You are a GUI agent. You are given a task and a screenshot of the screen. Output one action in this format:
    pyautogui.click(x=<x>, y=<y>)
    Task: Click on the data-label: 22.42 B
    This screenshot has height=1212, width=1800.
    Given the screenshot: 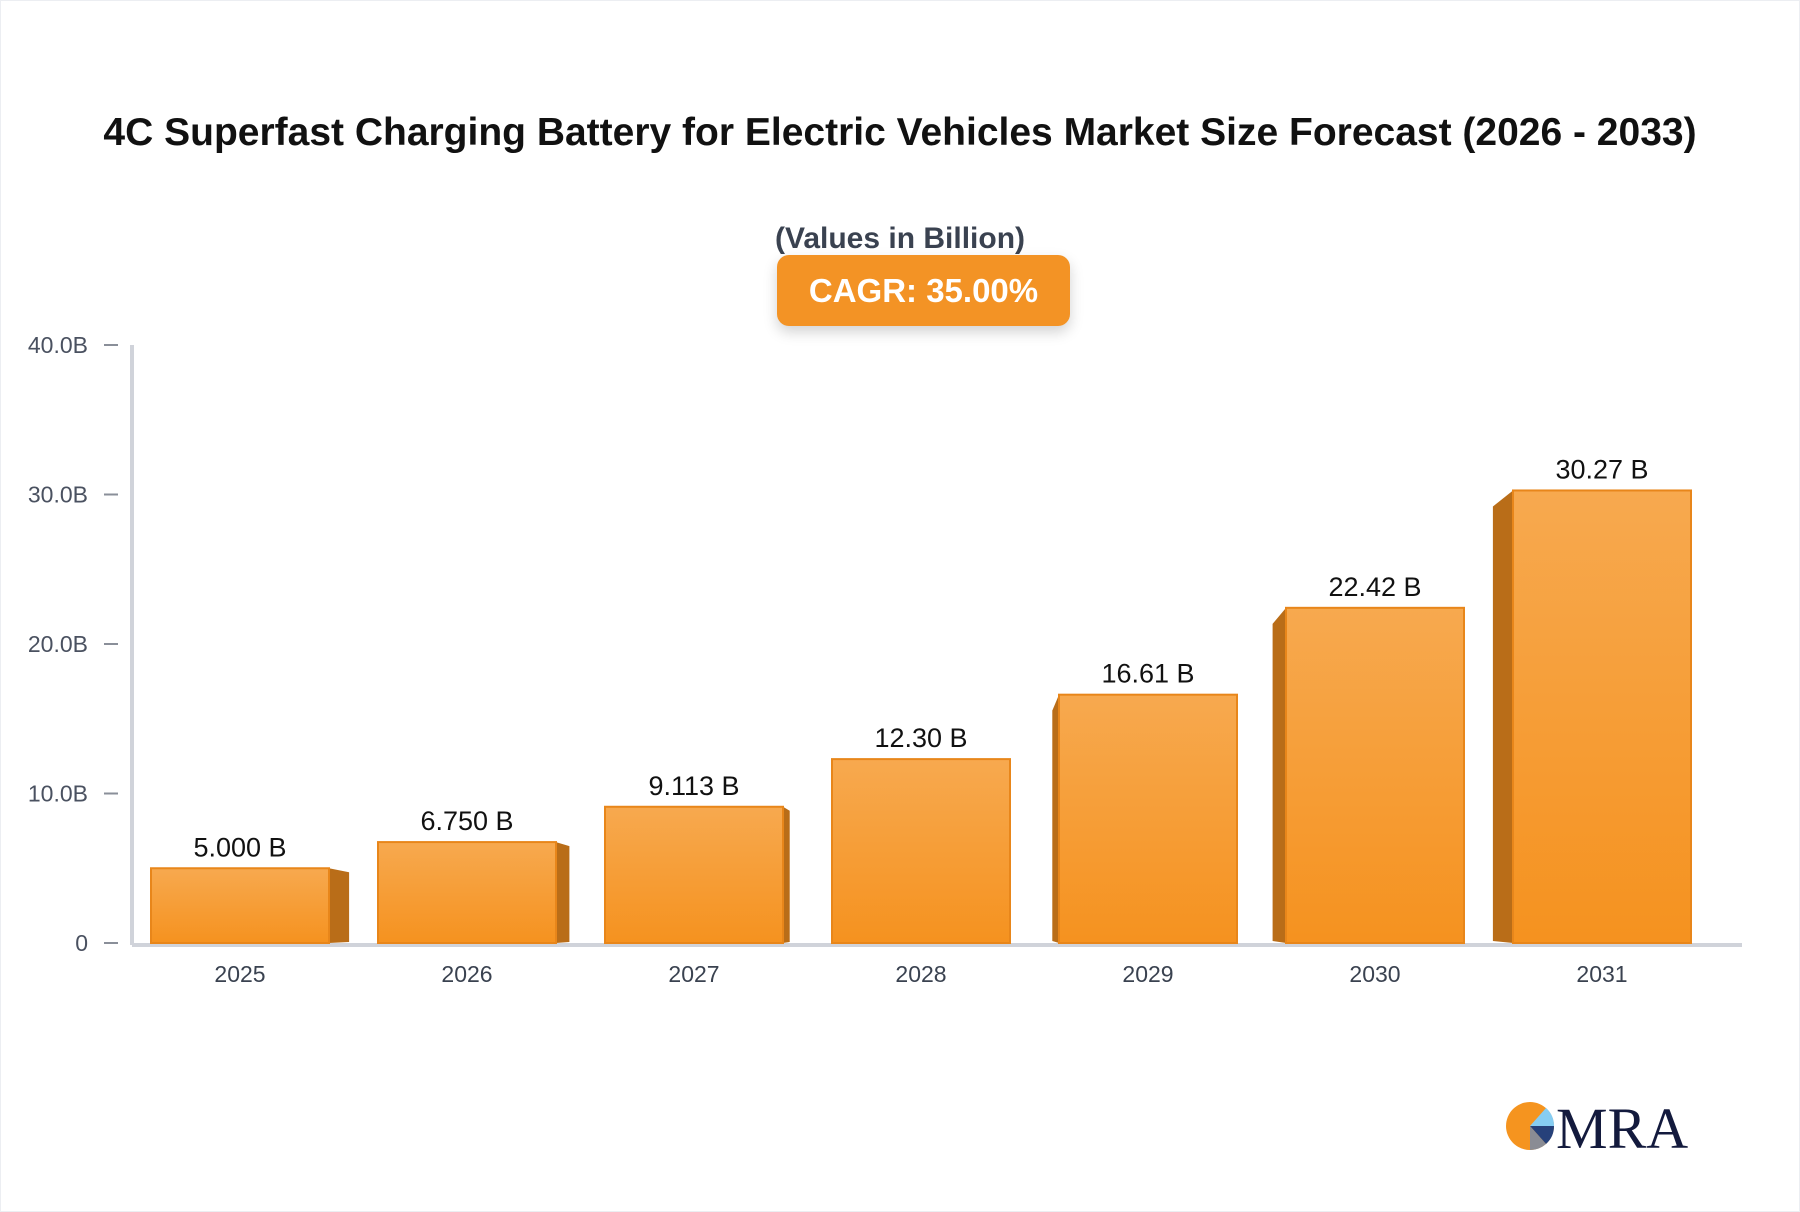 What is the action you would take?
    pyautogui.click(x=1374, y=587)
    